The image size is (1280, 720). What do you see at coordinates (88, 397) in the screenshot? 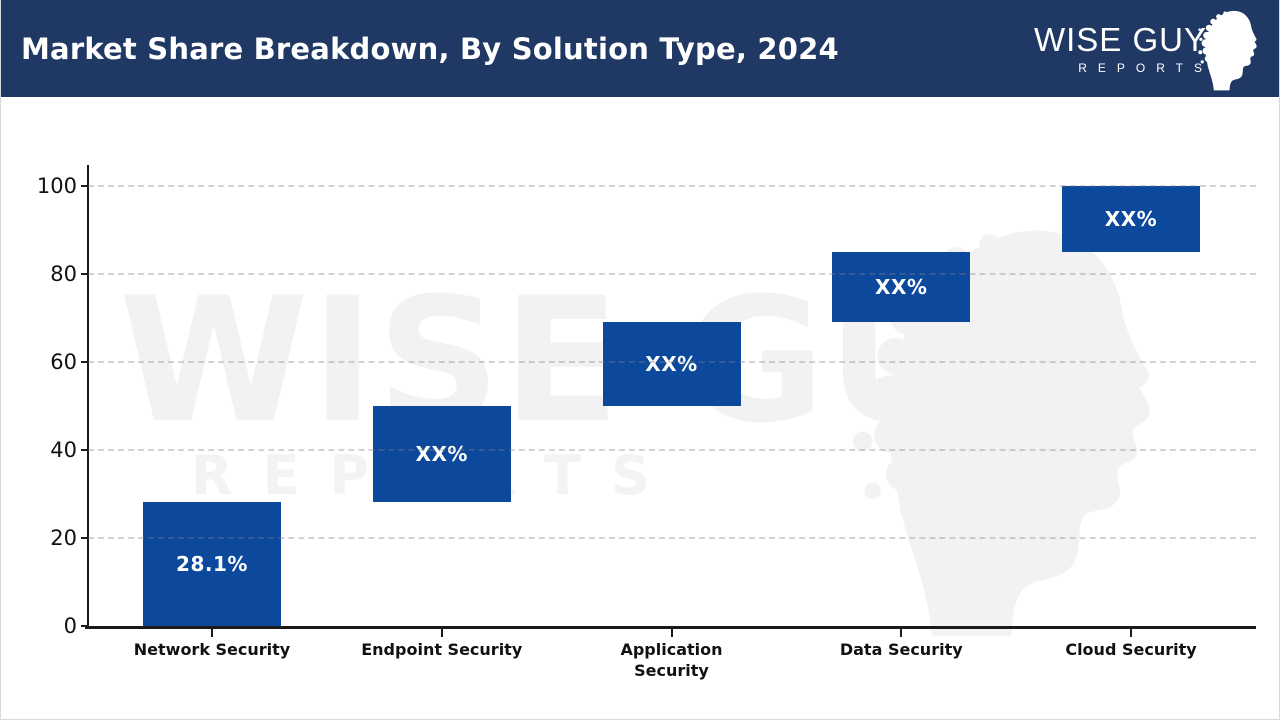
I see `y-axis-line` at bounding box center [88, 397].